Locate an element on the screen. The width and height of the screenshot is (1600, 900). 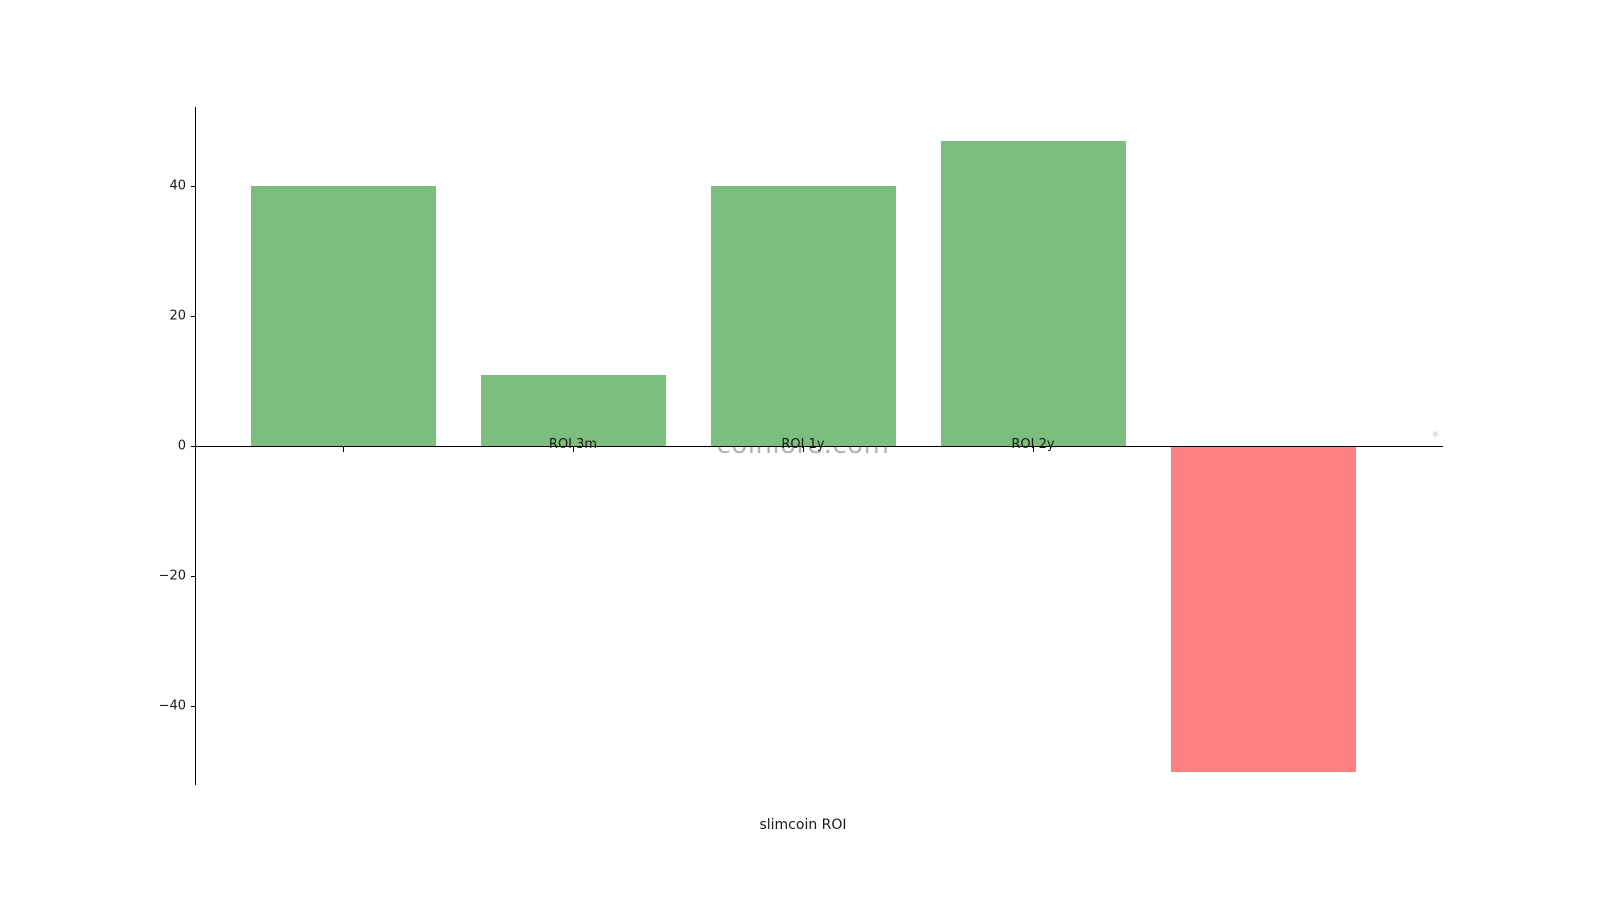
axis-end-artifact-mark: ✳ is located at coordinates (1436, 434).